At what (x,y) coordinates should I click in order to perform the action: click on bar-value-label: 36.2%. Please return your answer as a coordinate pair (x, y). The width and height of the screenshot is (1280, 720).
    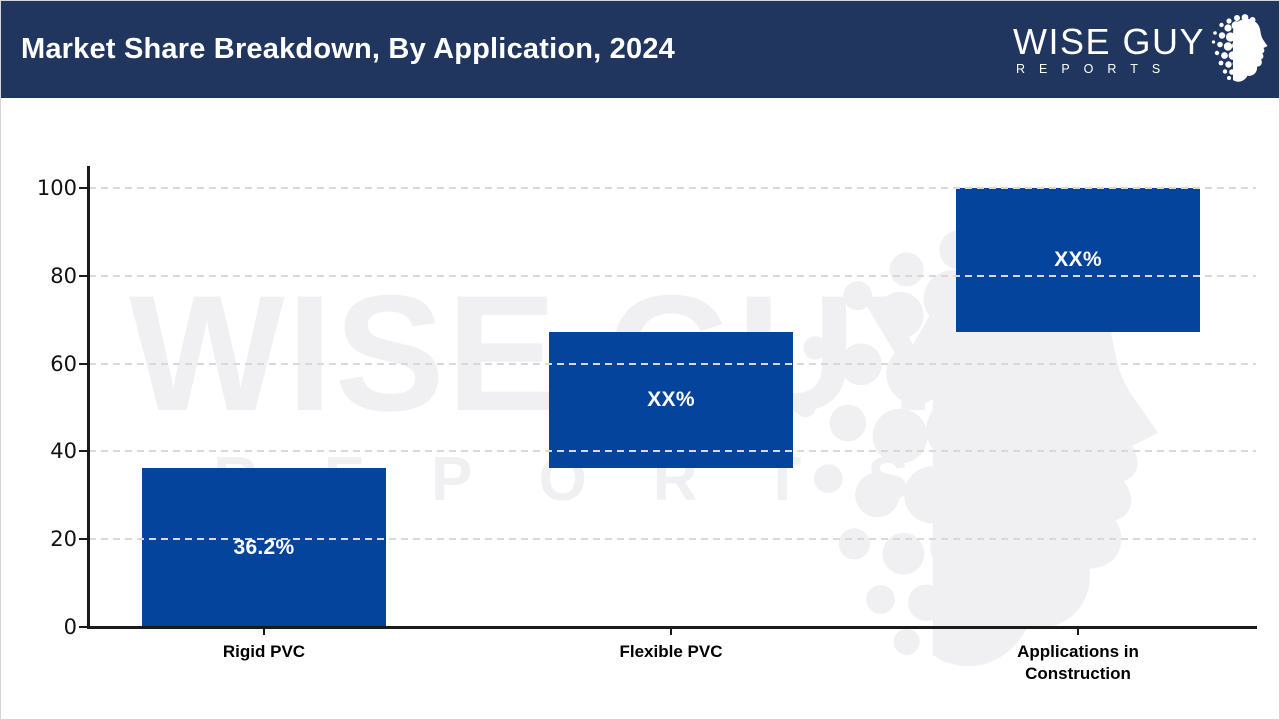
    Looking at the image, I should click on (264, 547).